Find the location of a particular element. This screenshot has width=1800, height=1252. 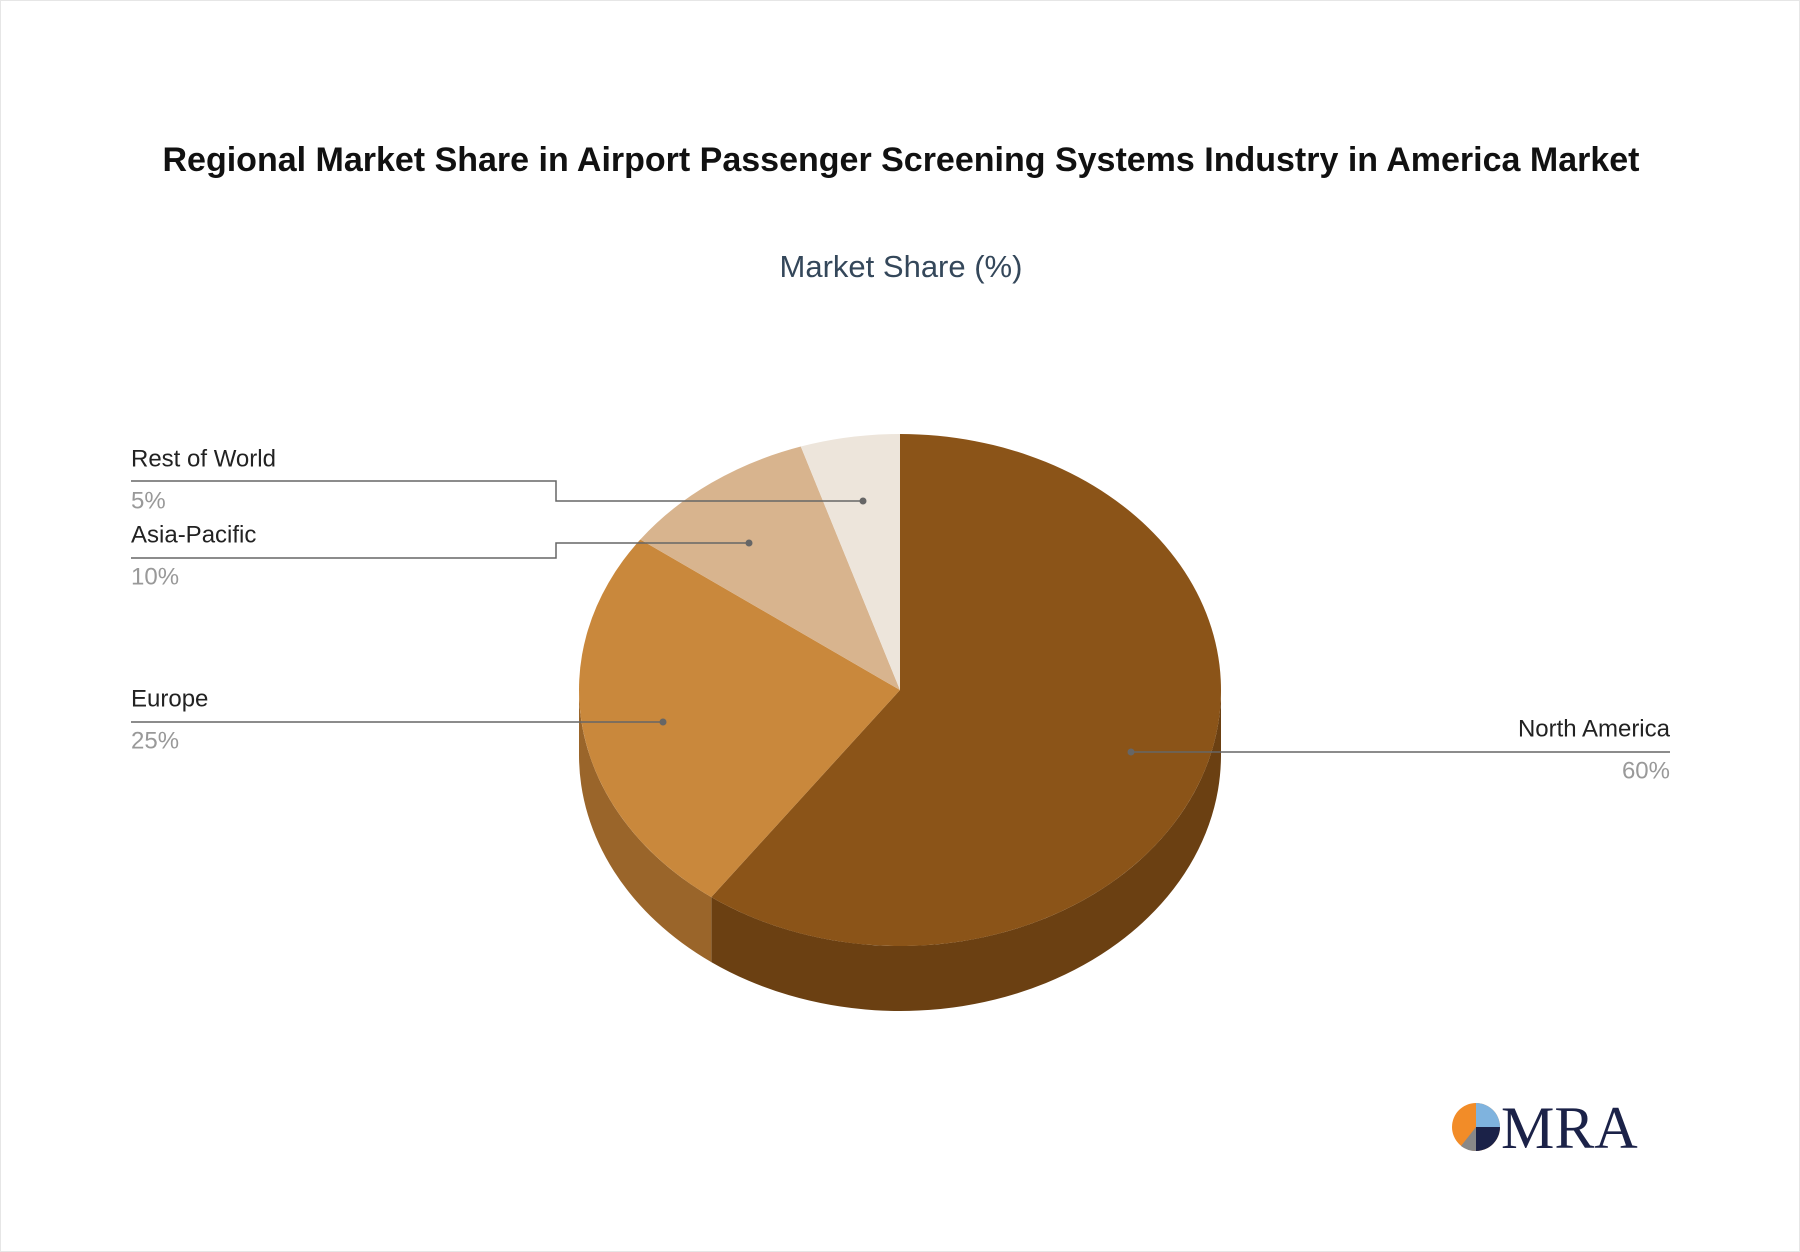

logo-icon is located at coordinates (1476, 1127).